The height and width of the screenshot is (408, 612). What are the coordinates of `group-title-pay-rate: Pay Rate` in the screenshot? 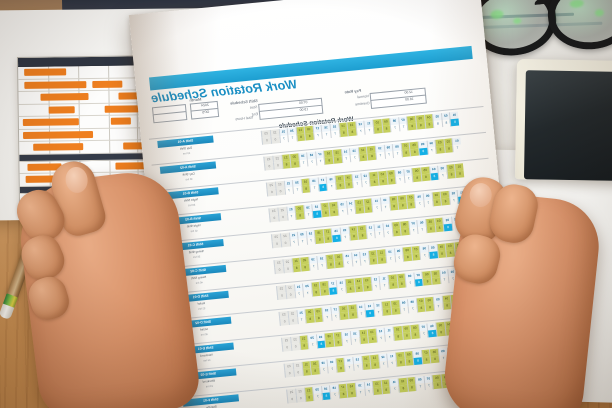 It's located at (353, 91).